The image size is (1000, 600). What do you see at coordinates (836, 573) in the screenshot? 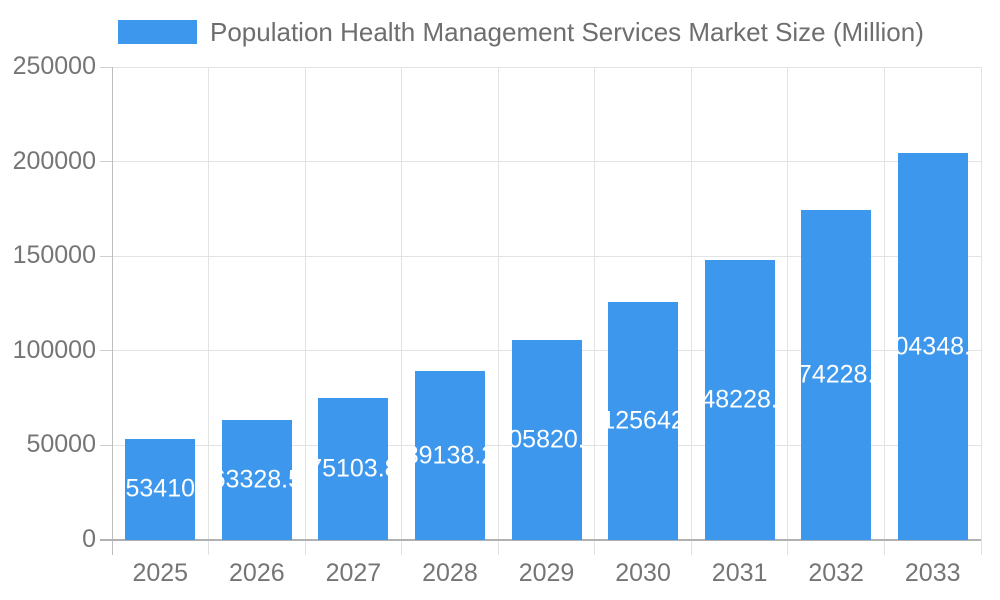
I see `x-axis-tick-label: 2032` at bounding box center [836, 573].